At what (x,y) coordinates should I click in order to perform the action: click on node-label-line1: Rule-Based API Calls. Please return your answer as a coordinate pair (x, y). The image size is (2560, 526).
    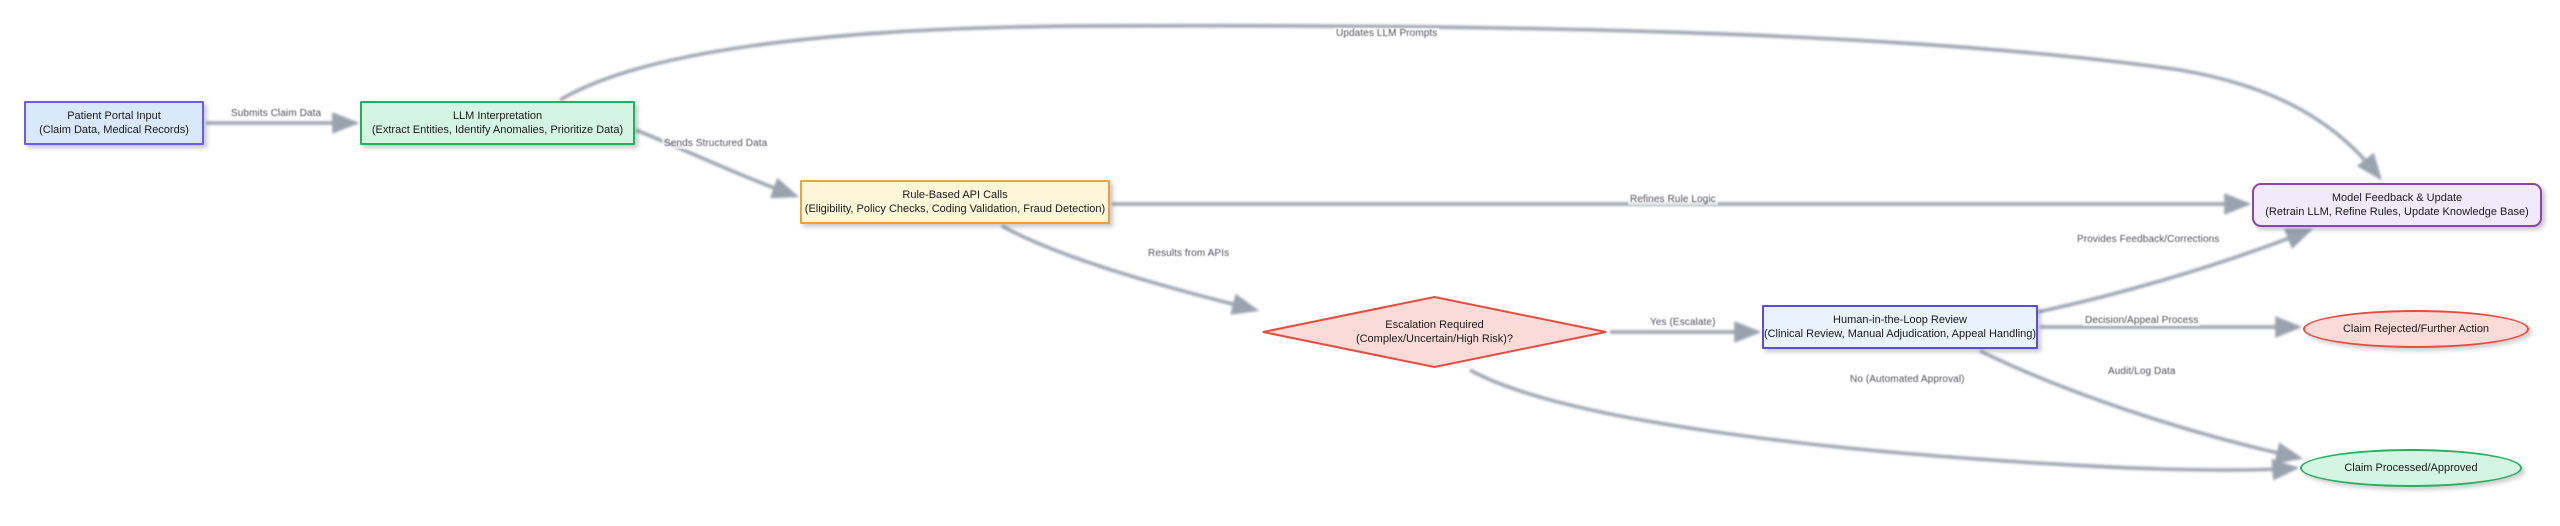
    Looking at the image, I should click on (955, 194).